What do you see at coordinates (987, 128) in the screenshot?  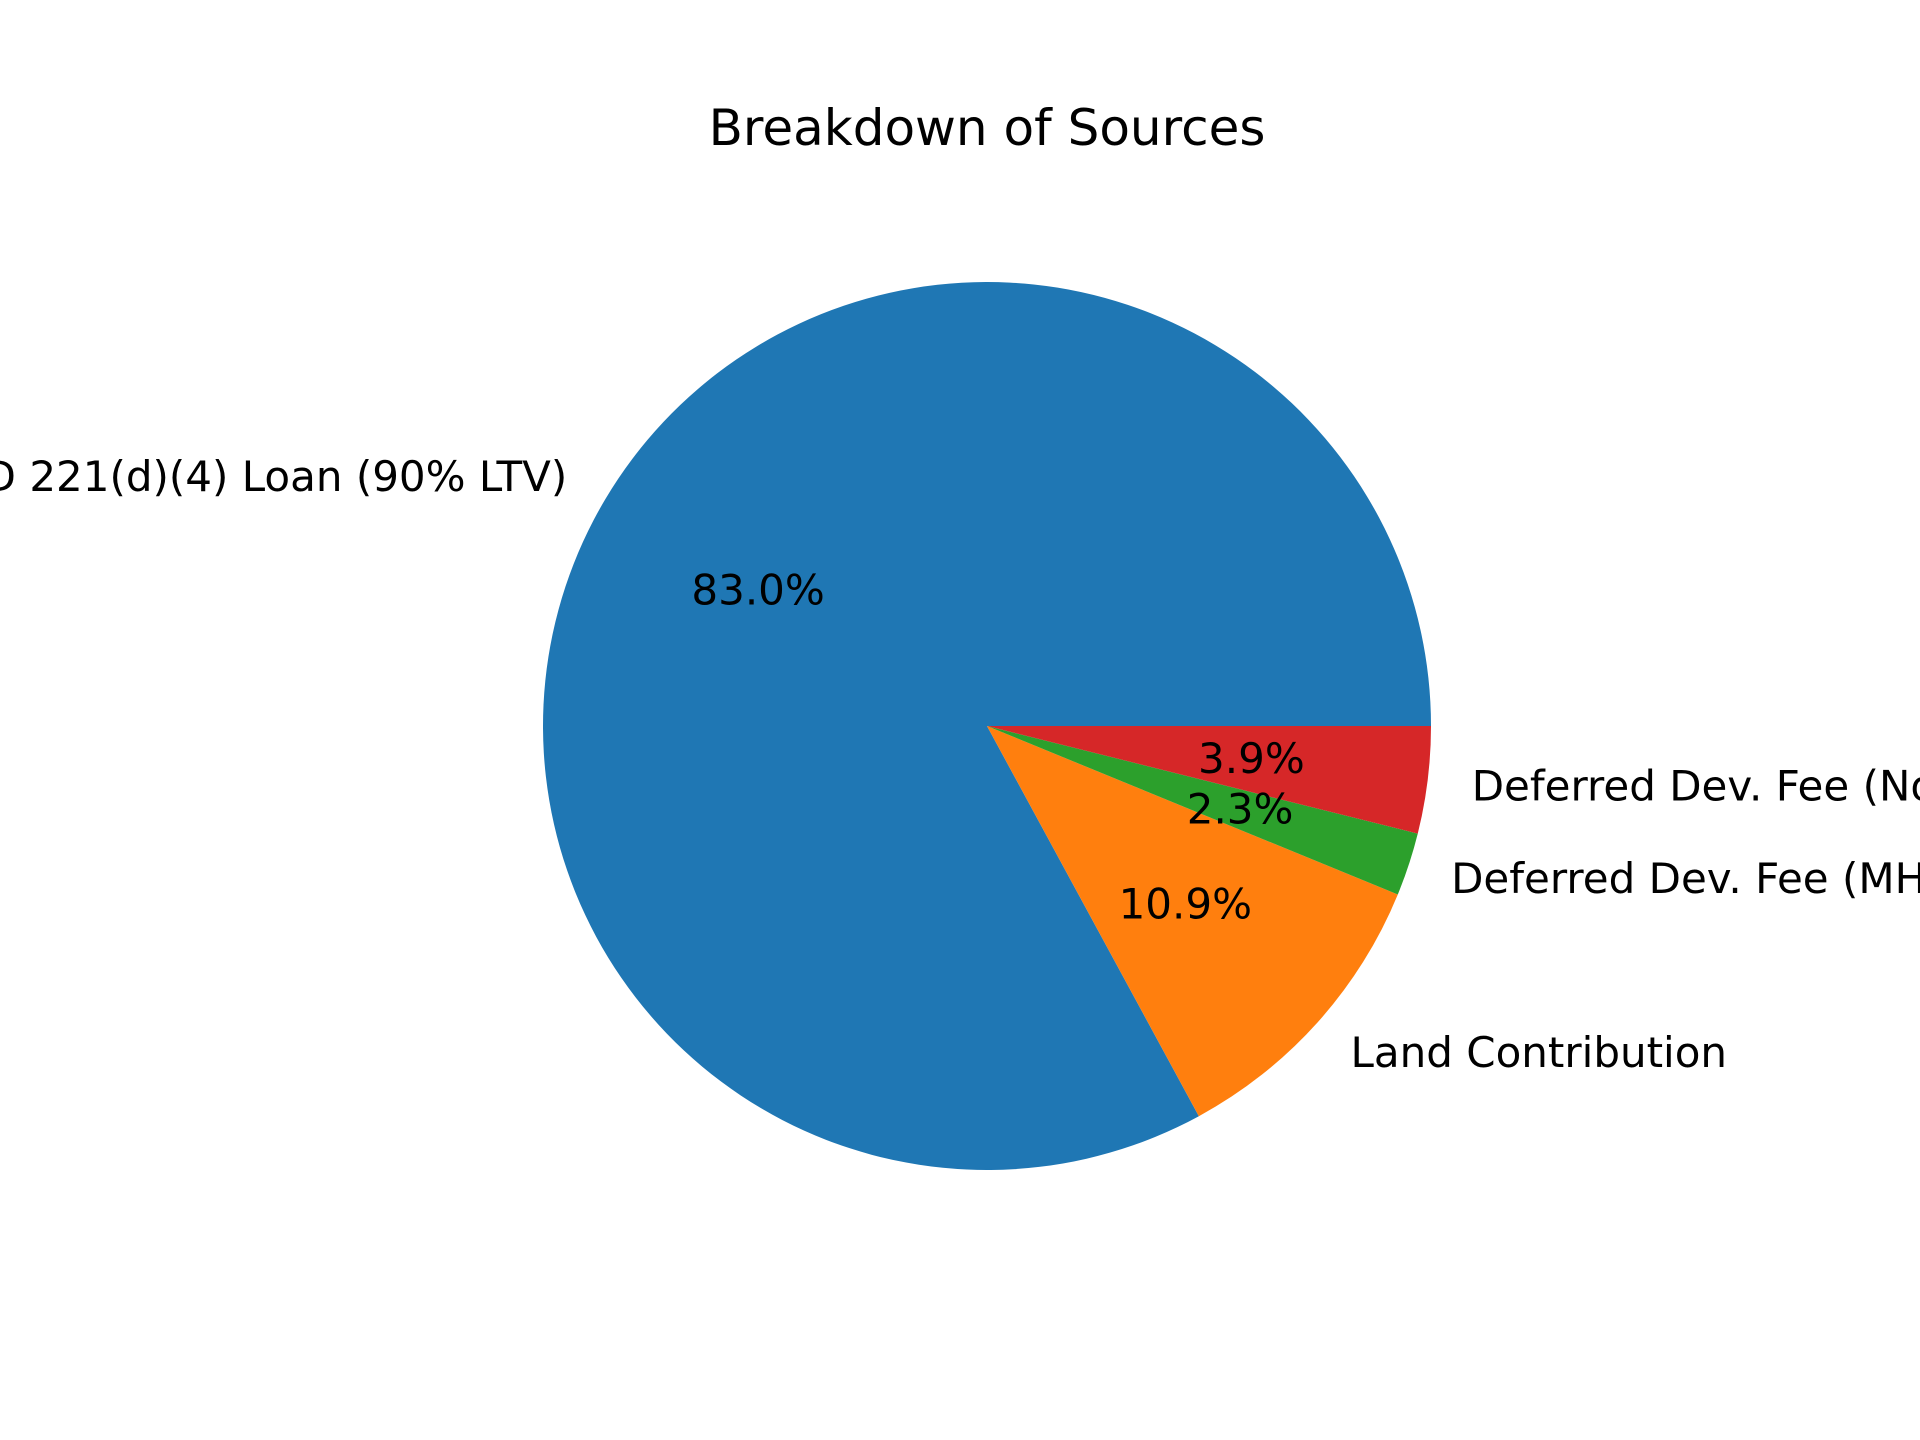 I see `chart-title: Breakdown of Sources` at bounding box center [987, 128].